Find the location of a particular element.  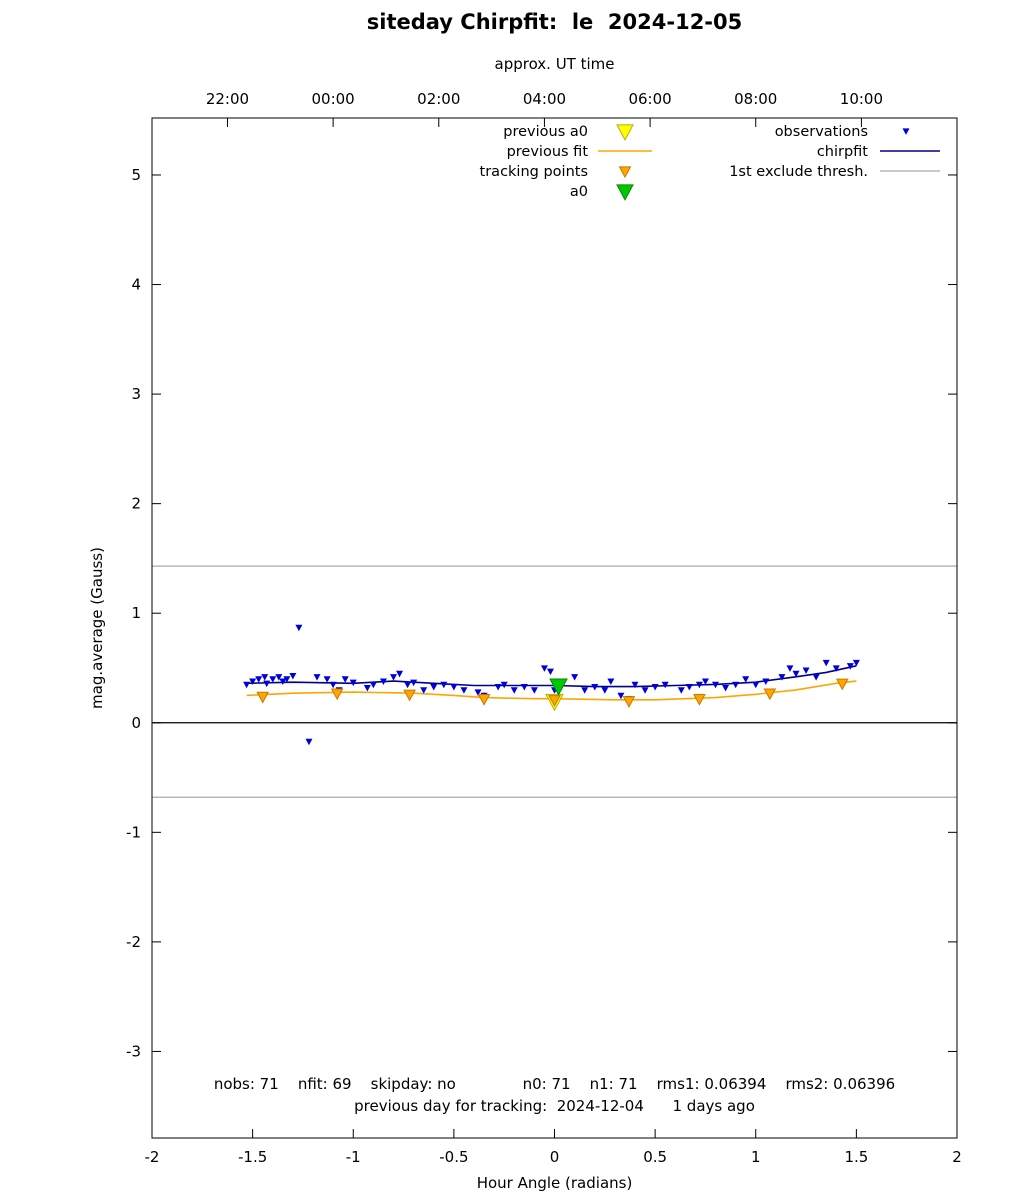

svg-text: previous fit is located at coordinates (548, 152).